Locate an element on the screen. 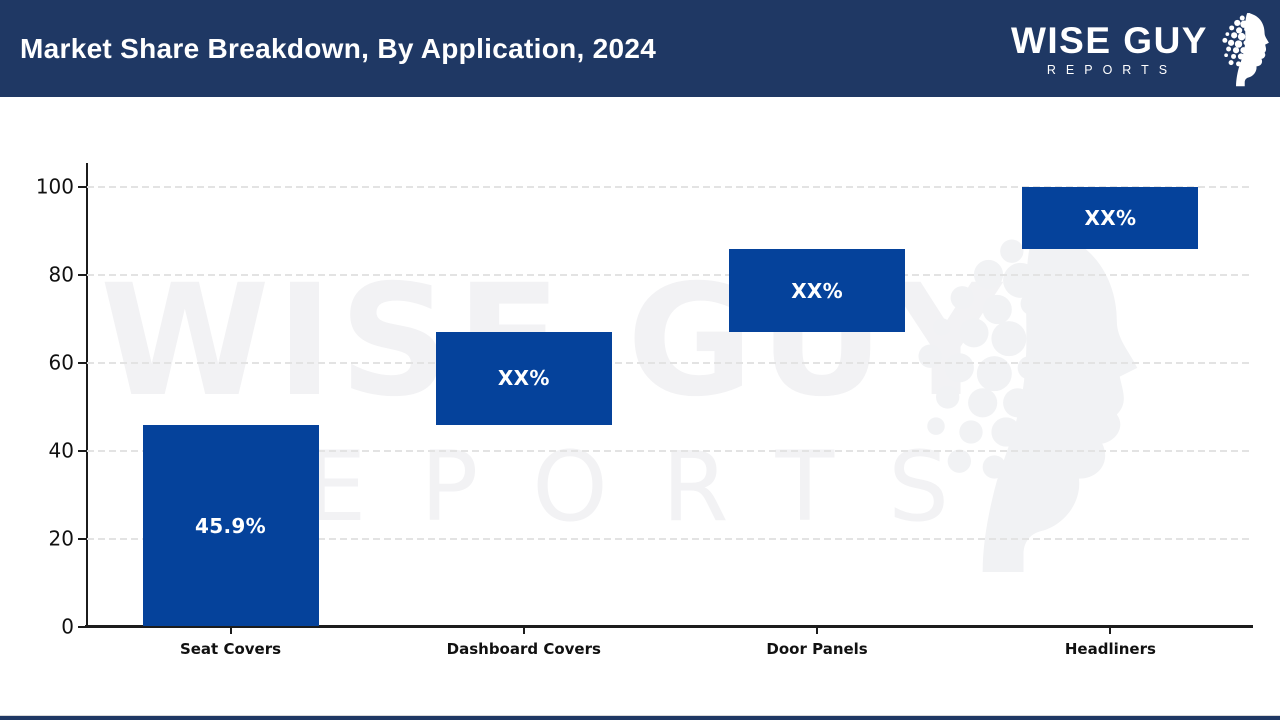 The image size is (1280, 720). footer-bar is located at coordinates (640, 718).